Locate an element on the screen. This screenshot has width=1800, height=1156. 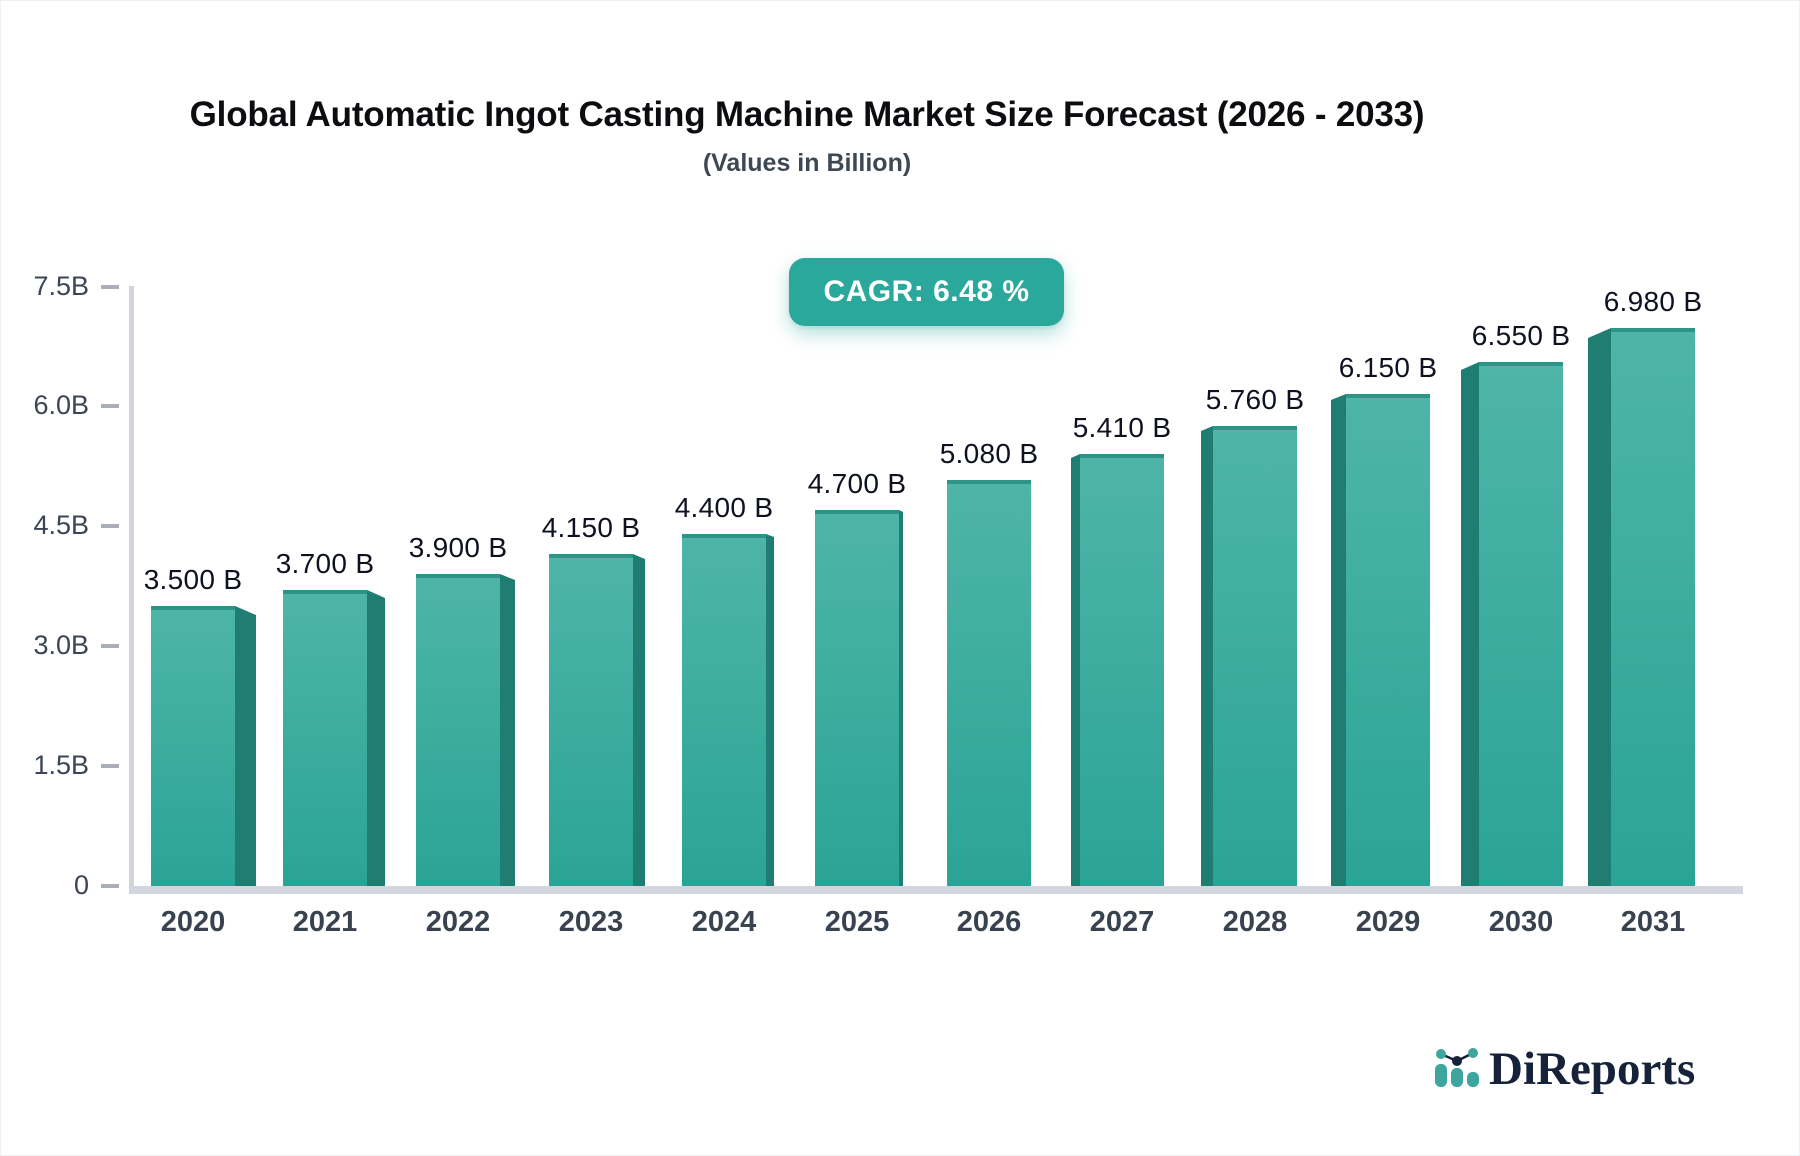
brand-logo: DiReports is located at coordinates (1563, 1069).